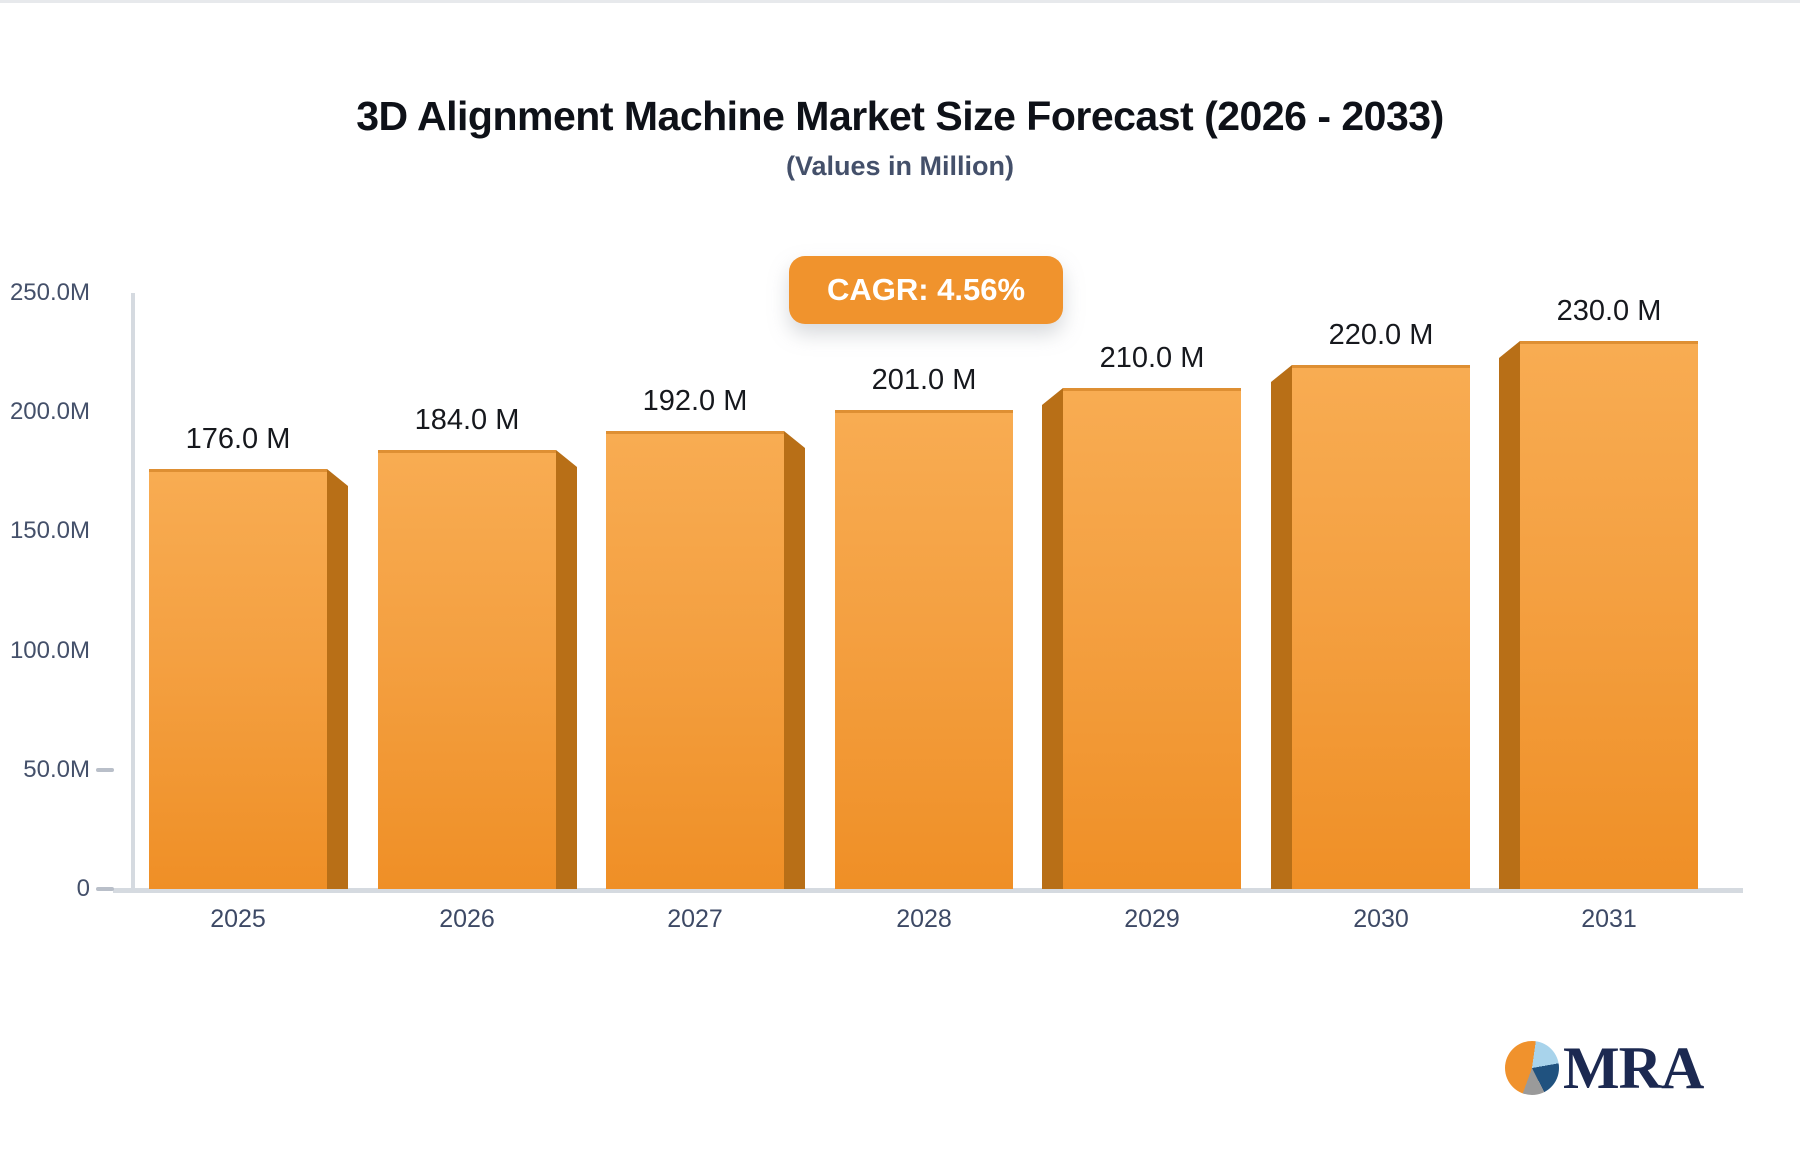  Describe the element at coordinates (238, 919) in the screenshot. I see `x-axis-label: 2025` at that location.